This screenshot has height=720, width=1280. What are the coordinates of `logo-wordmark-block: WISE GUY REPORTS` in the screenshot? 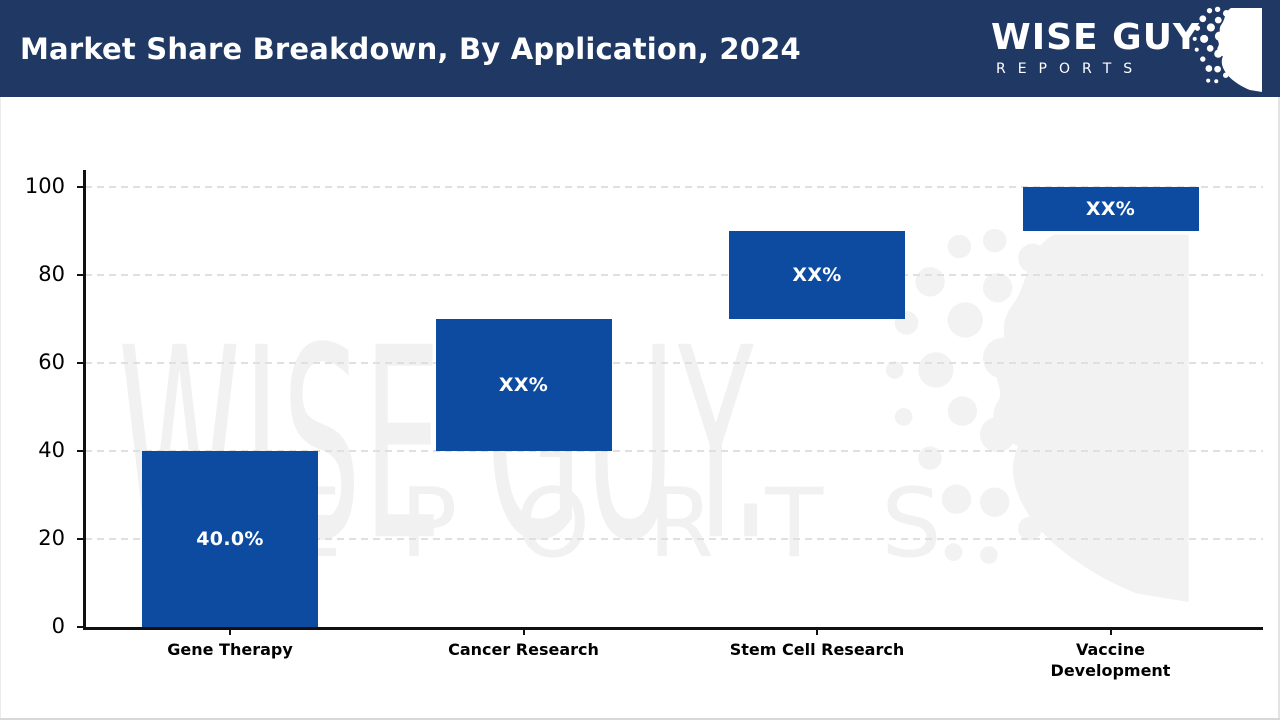 It's located at (1095, 47).